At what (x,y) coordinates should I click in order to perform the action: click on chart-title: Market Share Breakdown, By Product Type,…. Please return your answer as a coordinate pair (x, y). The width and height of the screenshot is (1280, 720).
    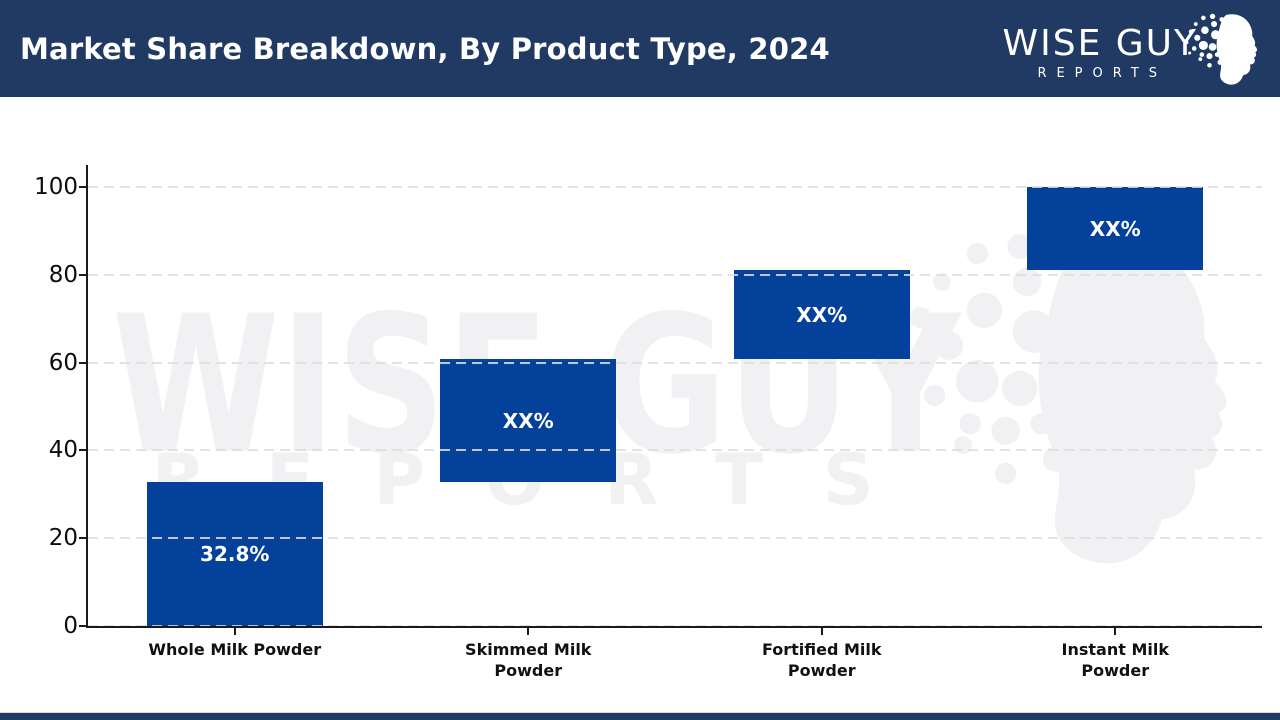
    Looking at the image, I should click on (425, 48).